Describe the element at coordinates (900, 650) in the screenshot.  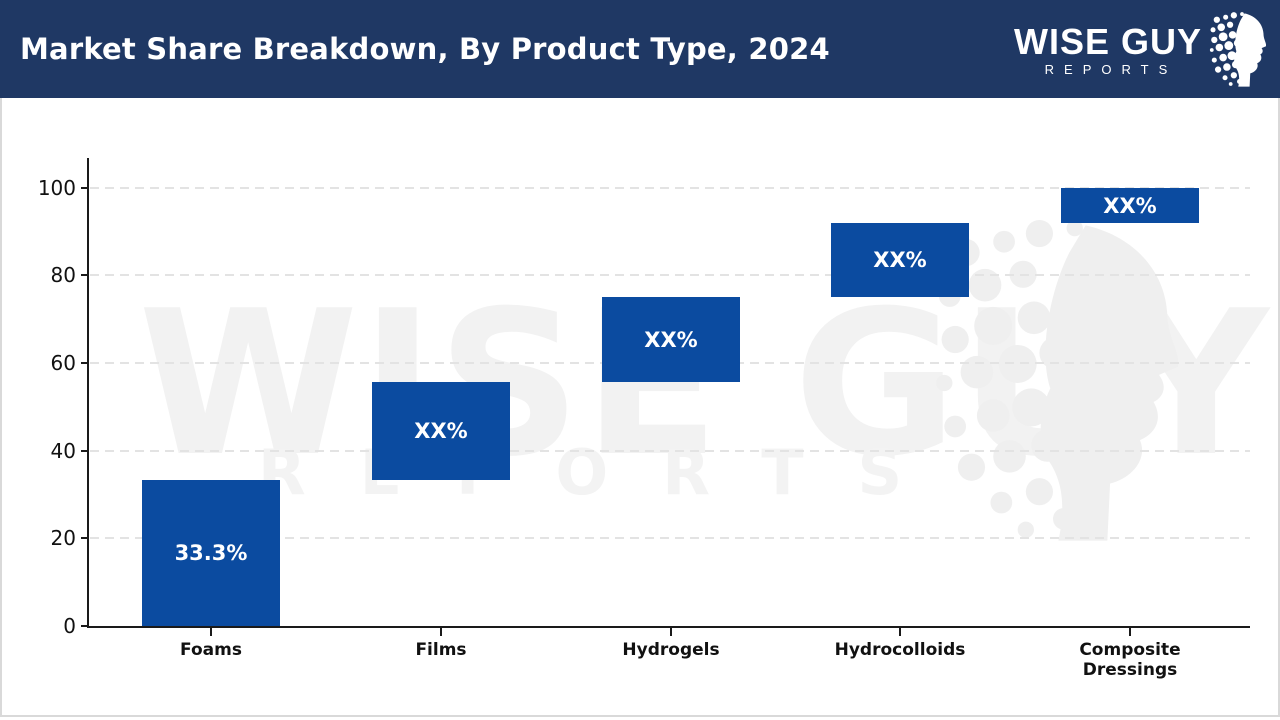
I see `x-category-label: Hydrocolloids` at that location.